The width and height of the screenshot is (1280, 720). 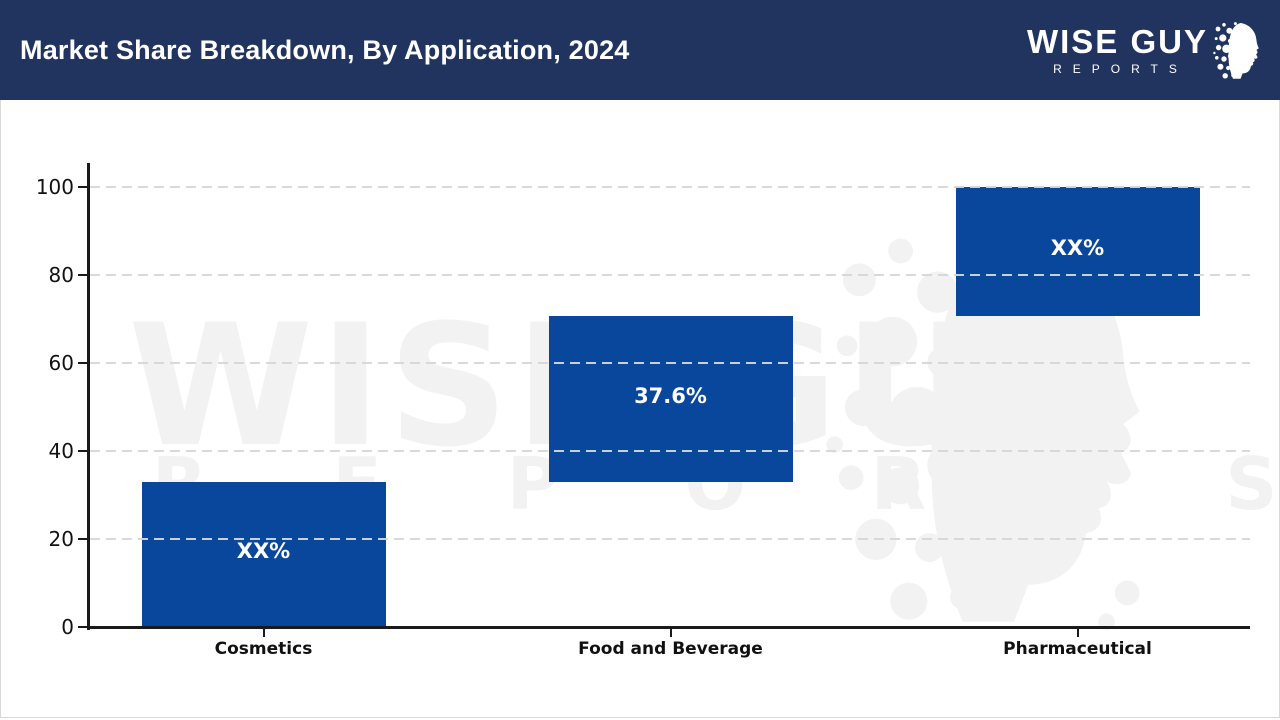 I want to click on bar-food-and-beverage, so click(x=670, y=399).